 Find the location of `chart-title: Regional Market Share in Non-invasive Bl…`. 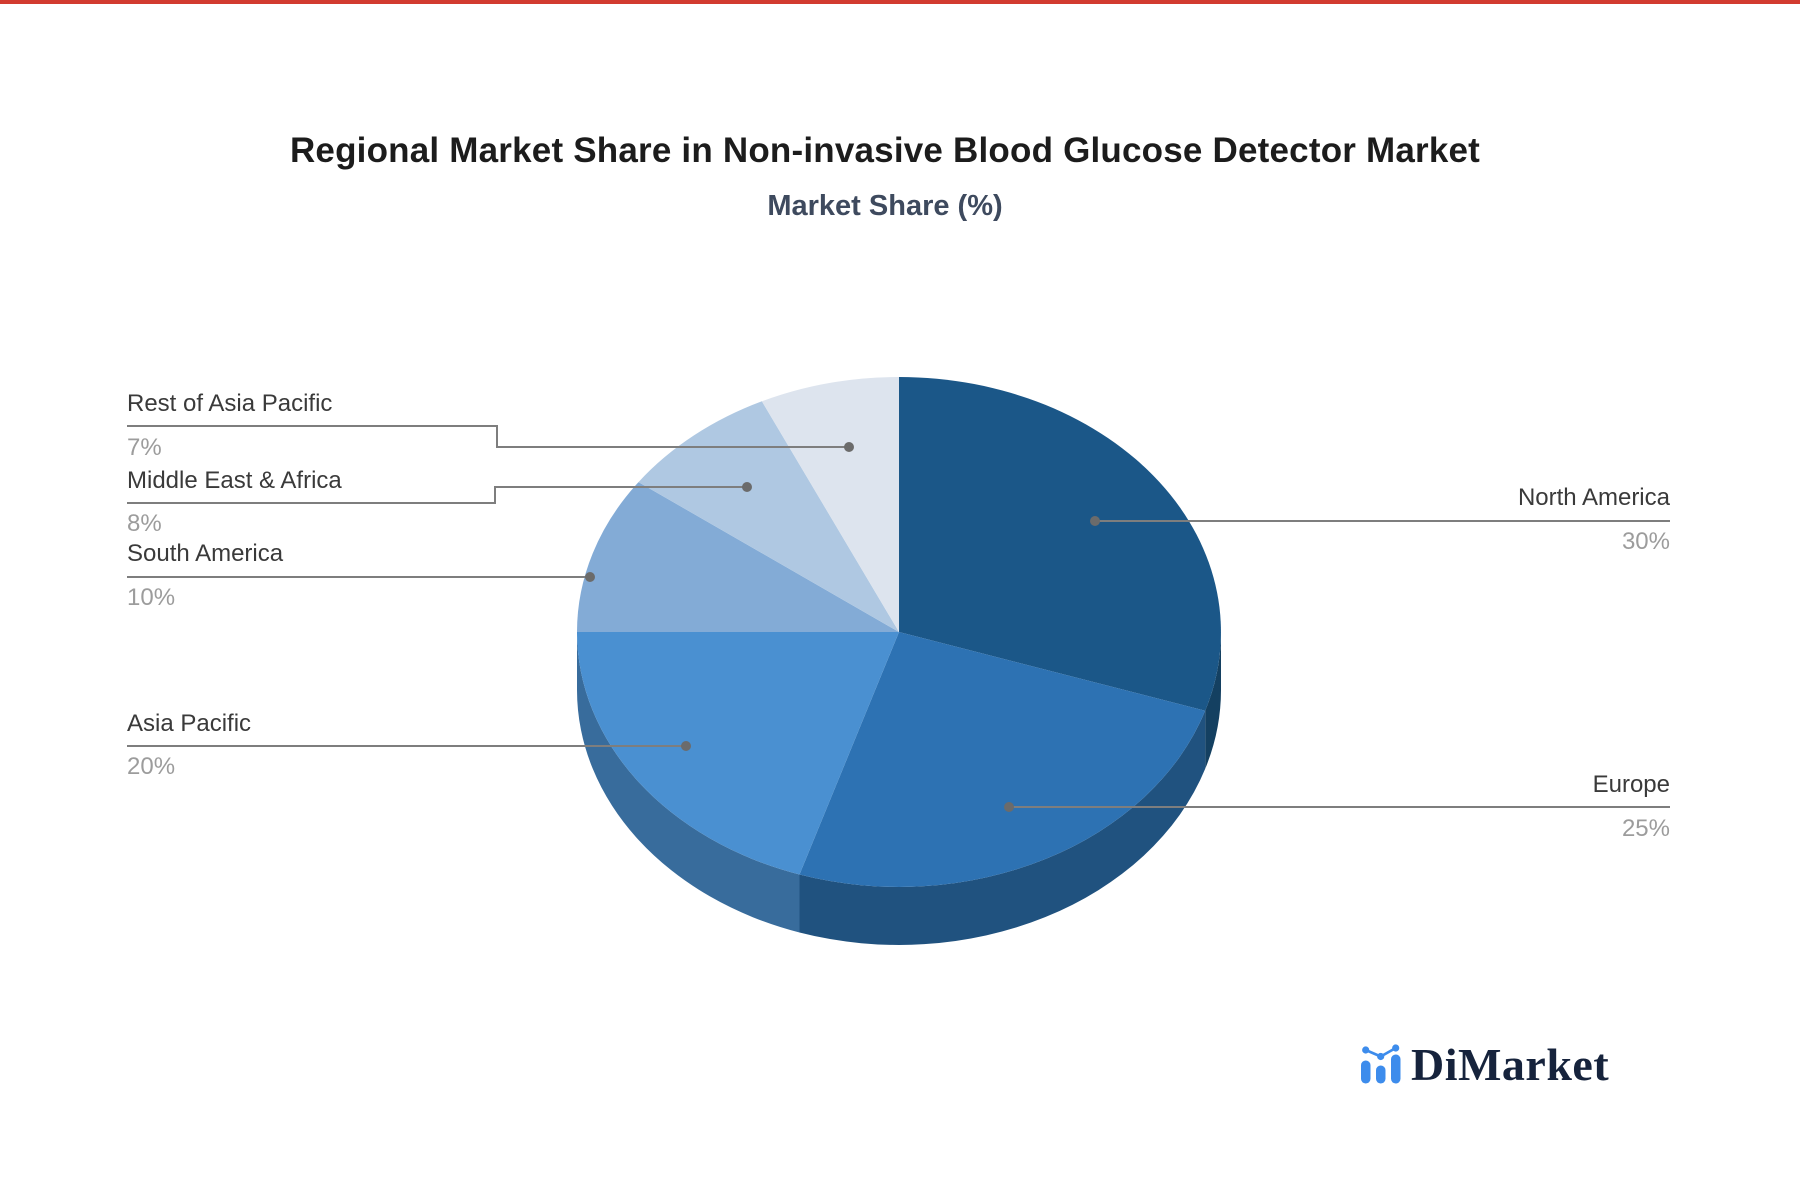

chart-title: Regional Market Share in Non-invasive Bl… is located at coordinates (885, 150).